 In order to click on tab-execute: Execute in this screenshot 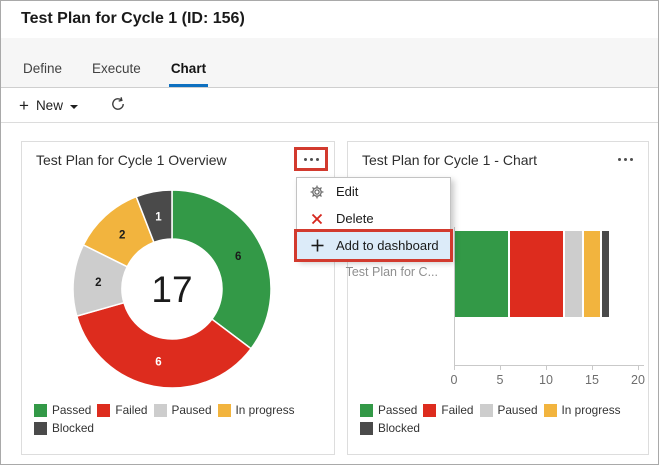, I will do `click(116, 68)`.